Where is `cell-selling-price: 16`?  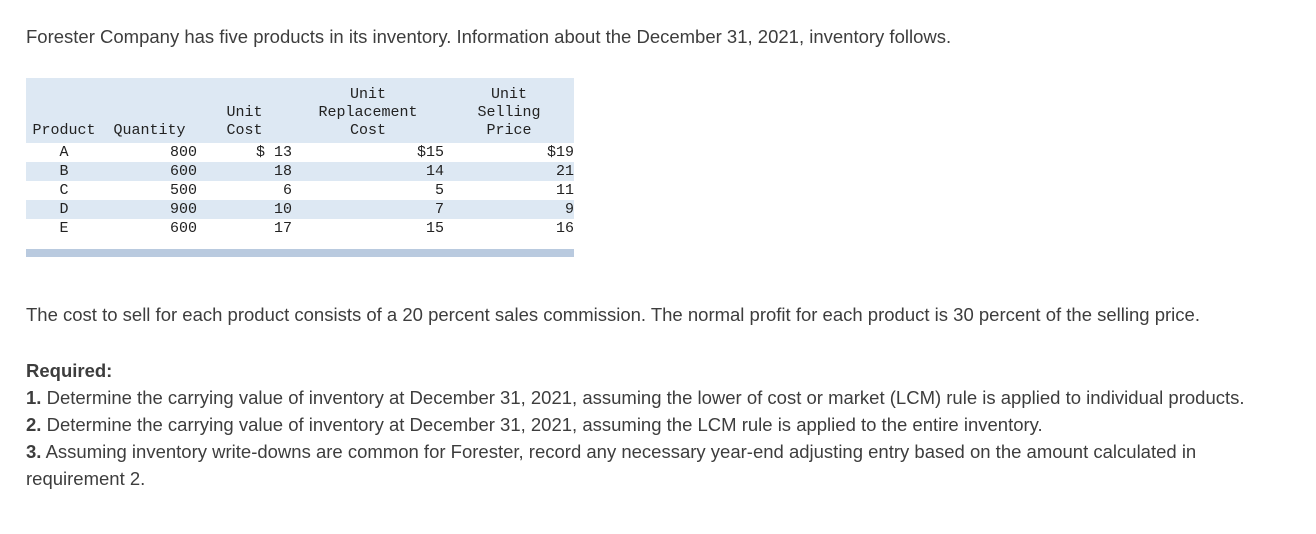 cell-selling-price: 16 is located at coordinates (564, 228).